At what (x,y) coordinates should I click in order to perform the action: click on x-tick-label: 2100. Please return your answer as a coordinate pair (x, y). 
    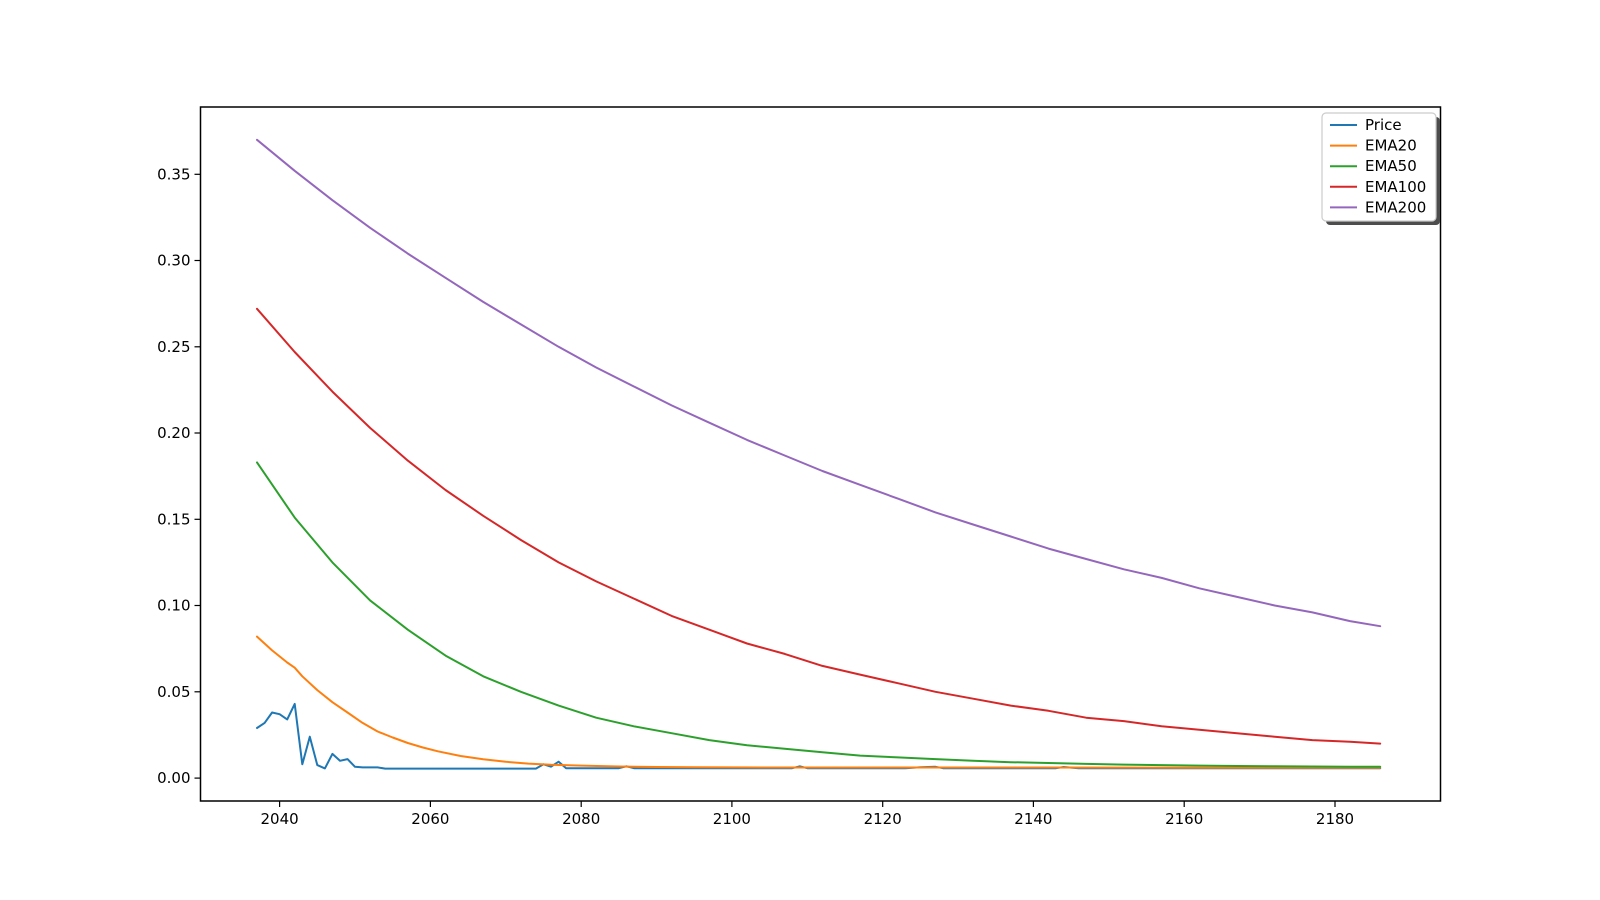
    Looking at the image, I should click on (732, 819).